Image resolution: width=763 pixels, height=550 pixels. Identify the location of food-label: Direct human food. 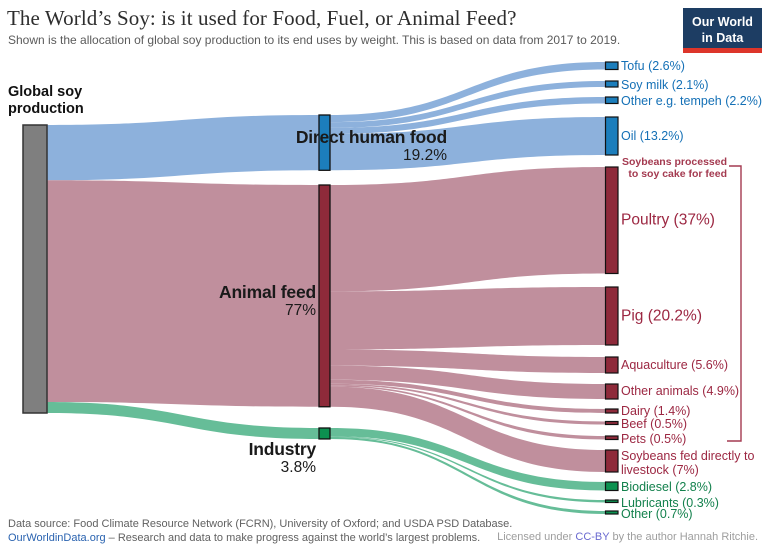
(371, 137).